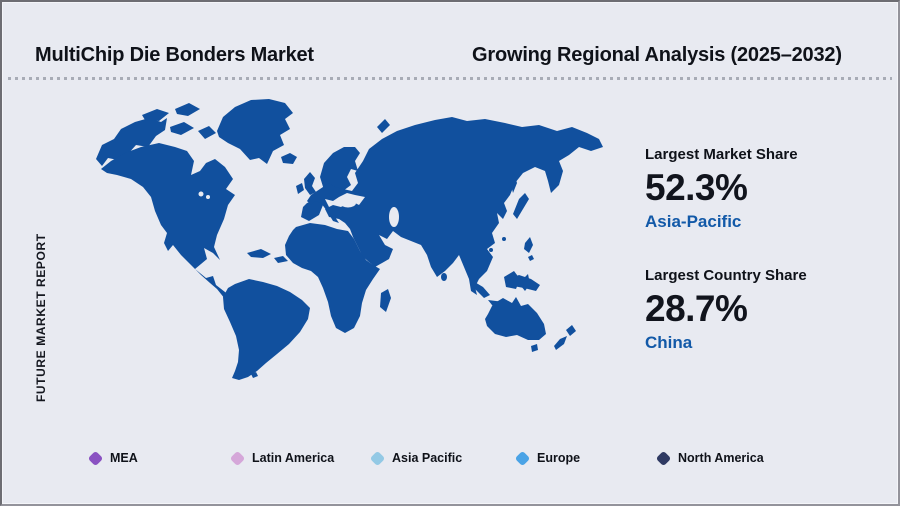  I want to click on map-iceland, so click(289, 158).